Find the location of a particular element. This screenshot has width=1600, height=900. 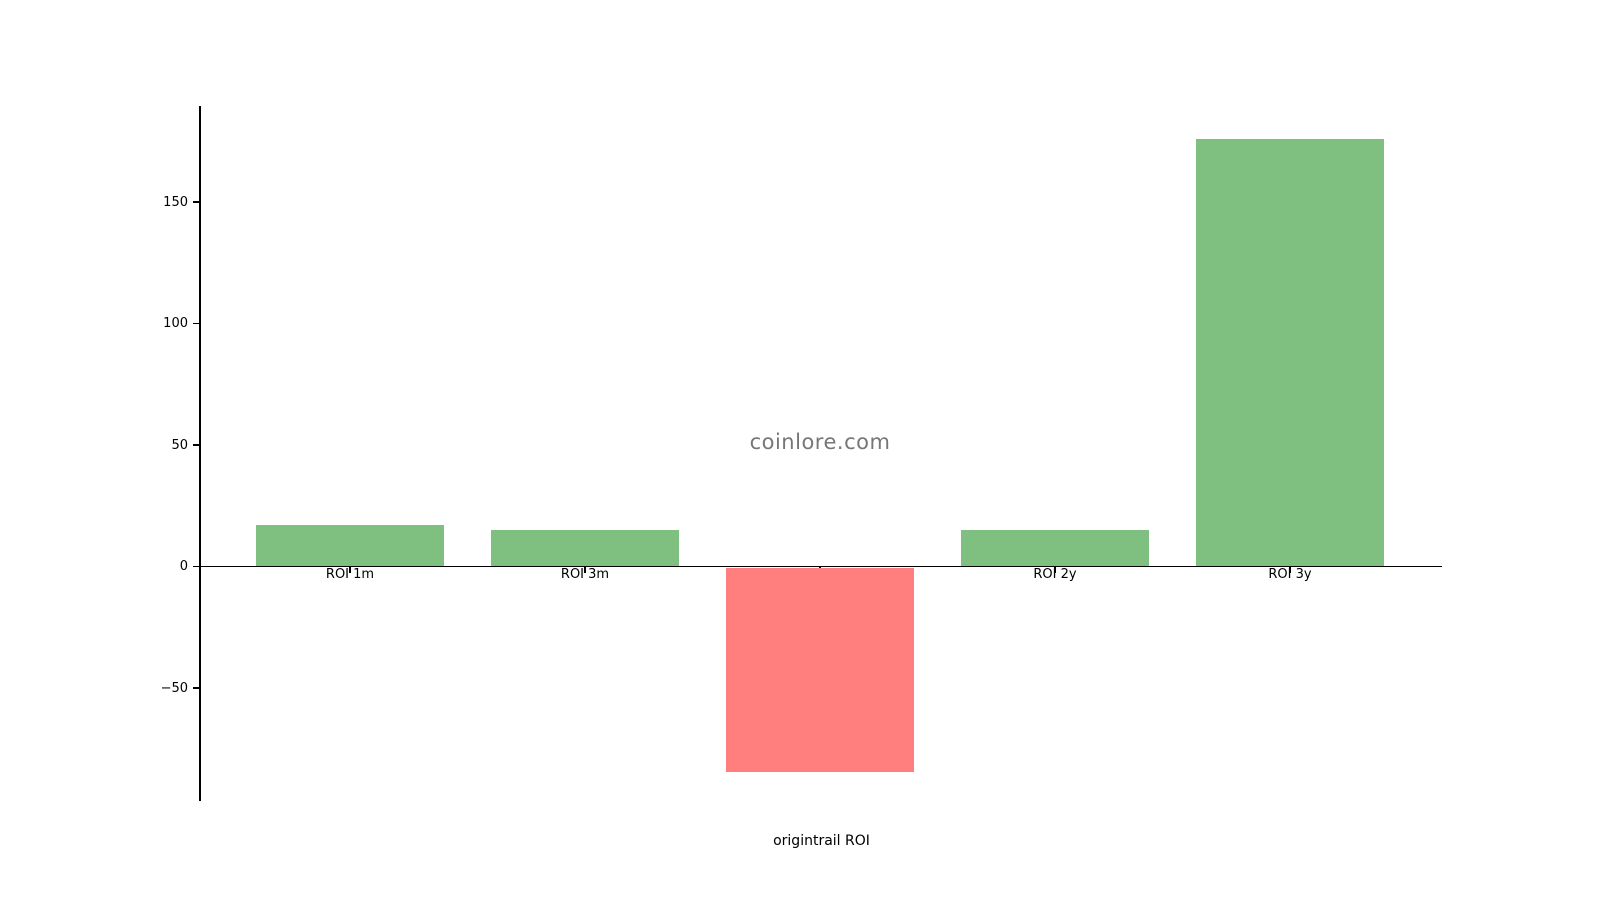

watermark: coinlore.com is located at coordinates (820, 442).